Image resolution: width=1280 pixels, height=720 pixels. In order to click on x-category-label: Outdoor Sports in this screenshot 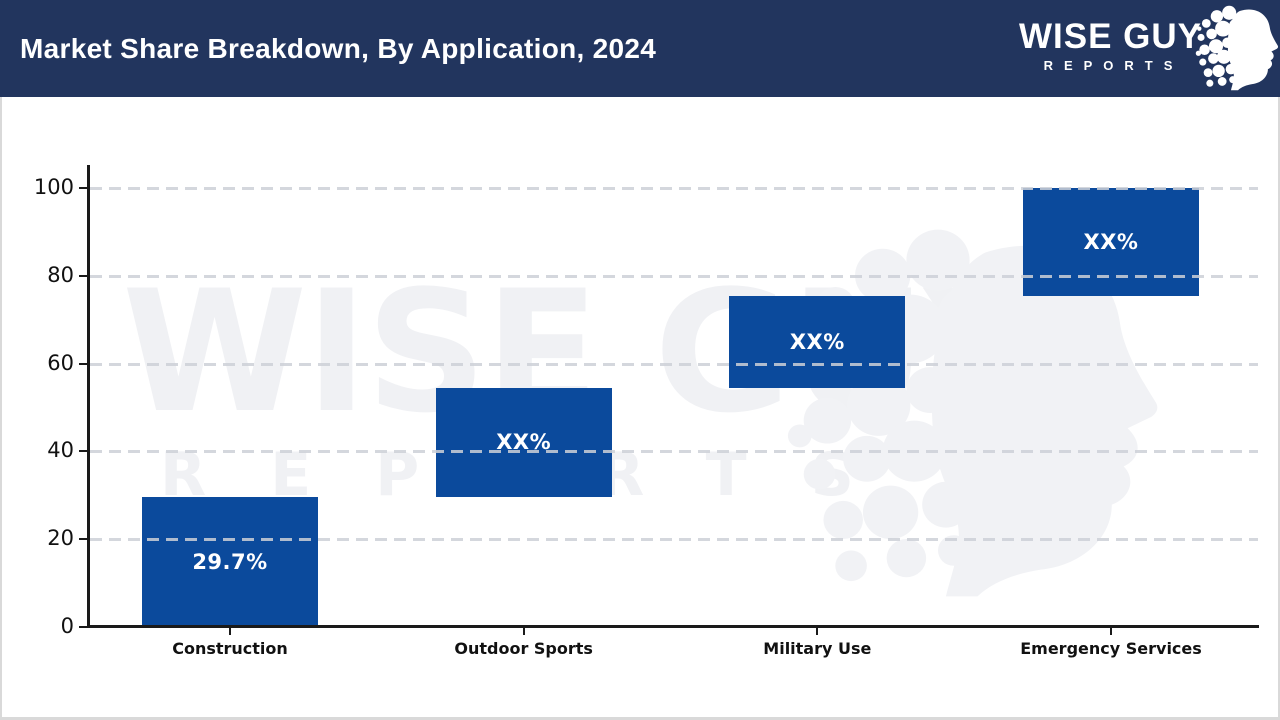, I will do `click(523, 648)`.